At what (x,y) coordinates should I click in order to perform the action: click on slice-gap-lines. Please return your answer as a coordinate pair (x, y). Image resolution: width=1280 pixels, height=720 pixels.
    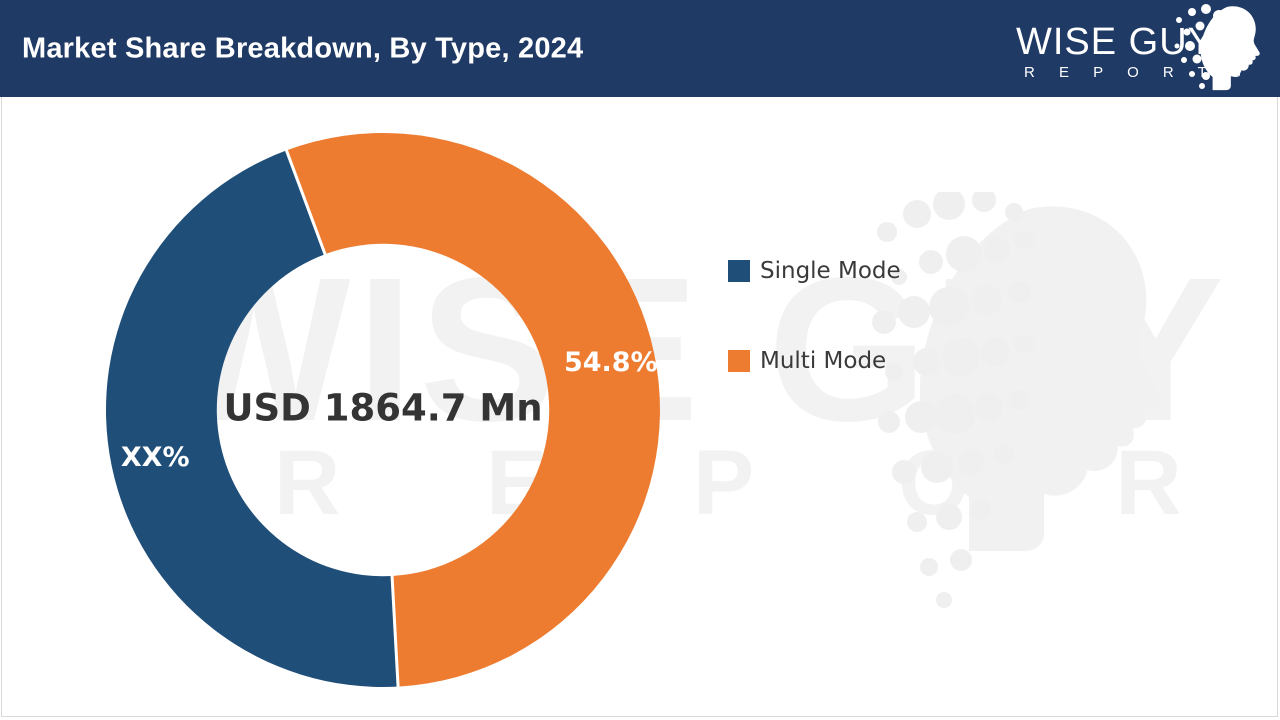
    Looking at the image, I should click on (342, 418).